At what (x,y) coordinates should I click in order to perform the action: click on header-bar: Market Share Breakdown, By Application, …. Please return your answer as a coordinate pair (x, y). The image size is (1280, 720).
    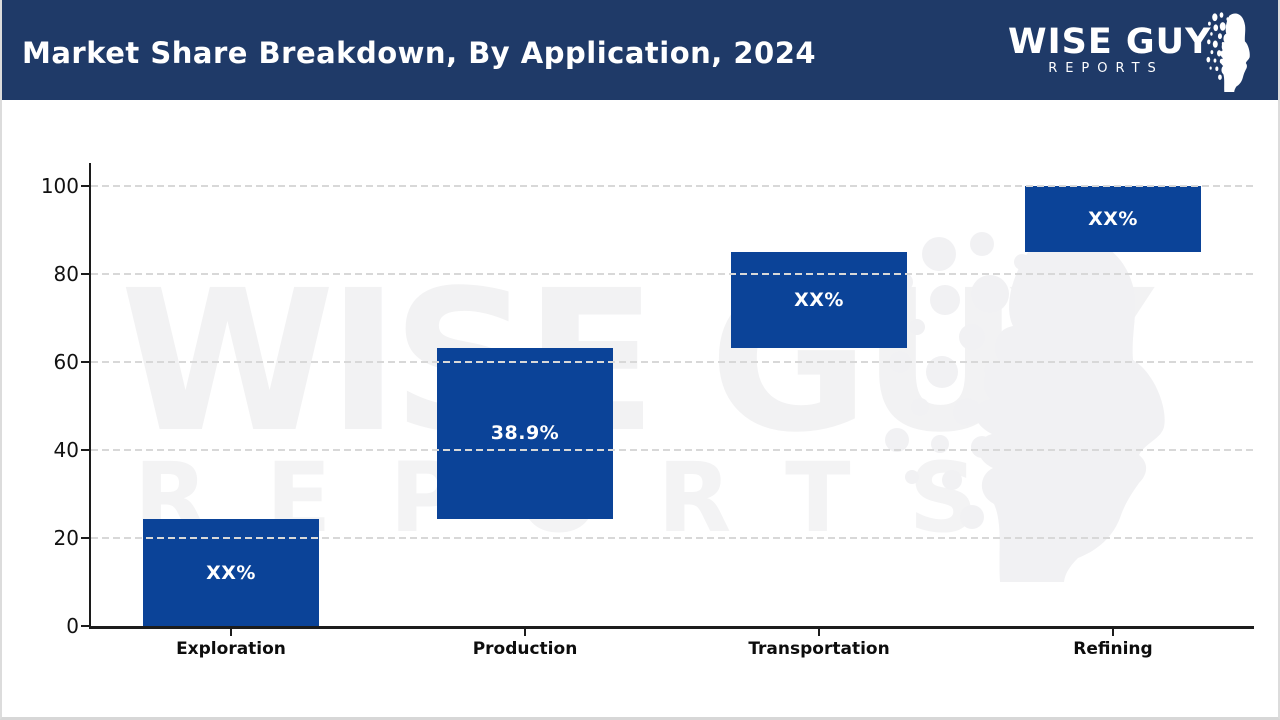
    Looking at the image, I should click on (640, 50).